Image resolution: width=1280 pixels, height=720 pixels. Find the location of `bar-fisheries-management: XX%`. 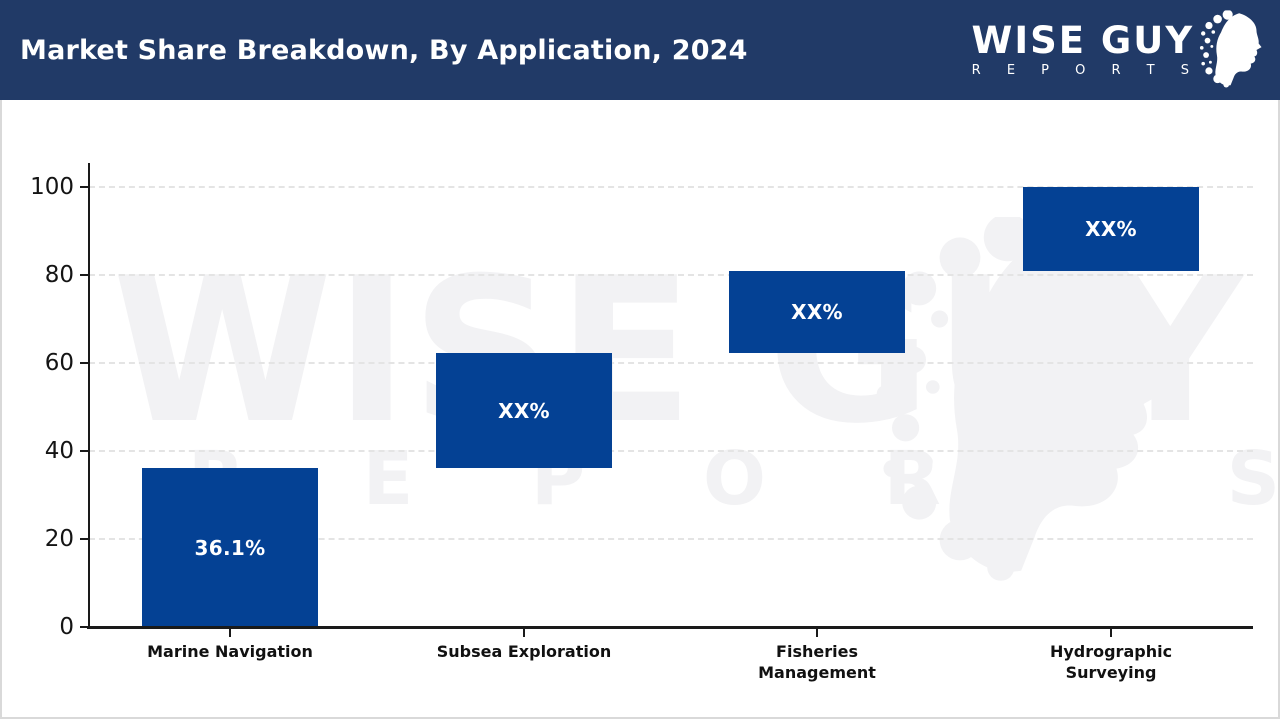

bar-fisheries-management: XX% is located at coordinates (817, 312).